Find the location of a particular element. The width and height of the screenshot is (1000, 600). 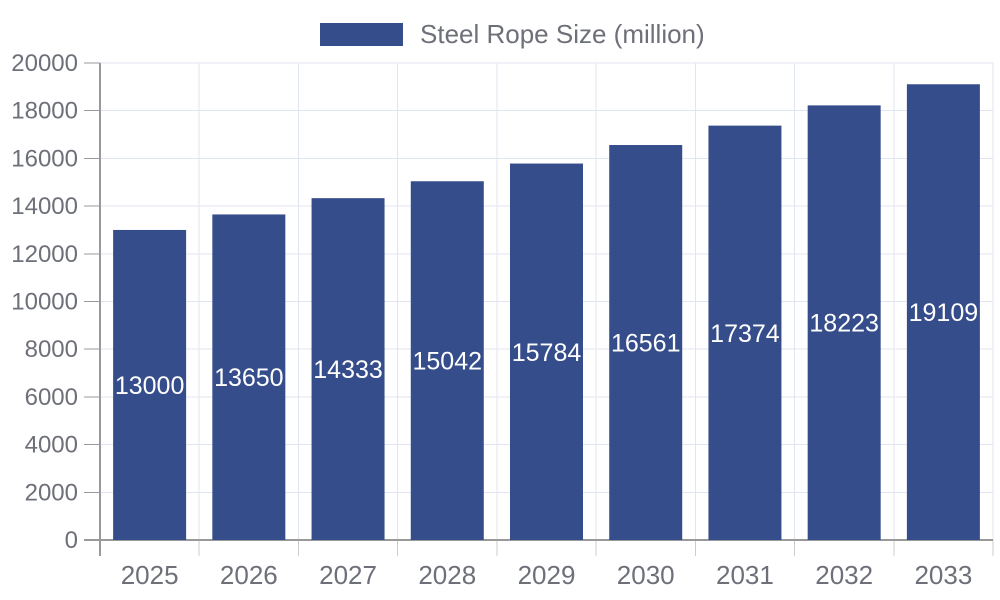

bar-2032 is located at coordinates (844, 323).